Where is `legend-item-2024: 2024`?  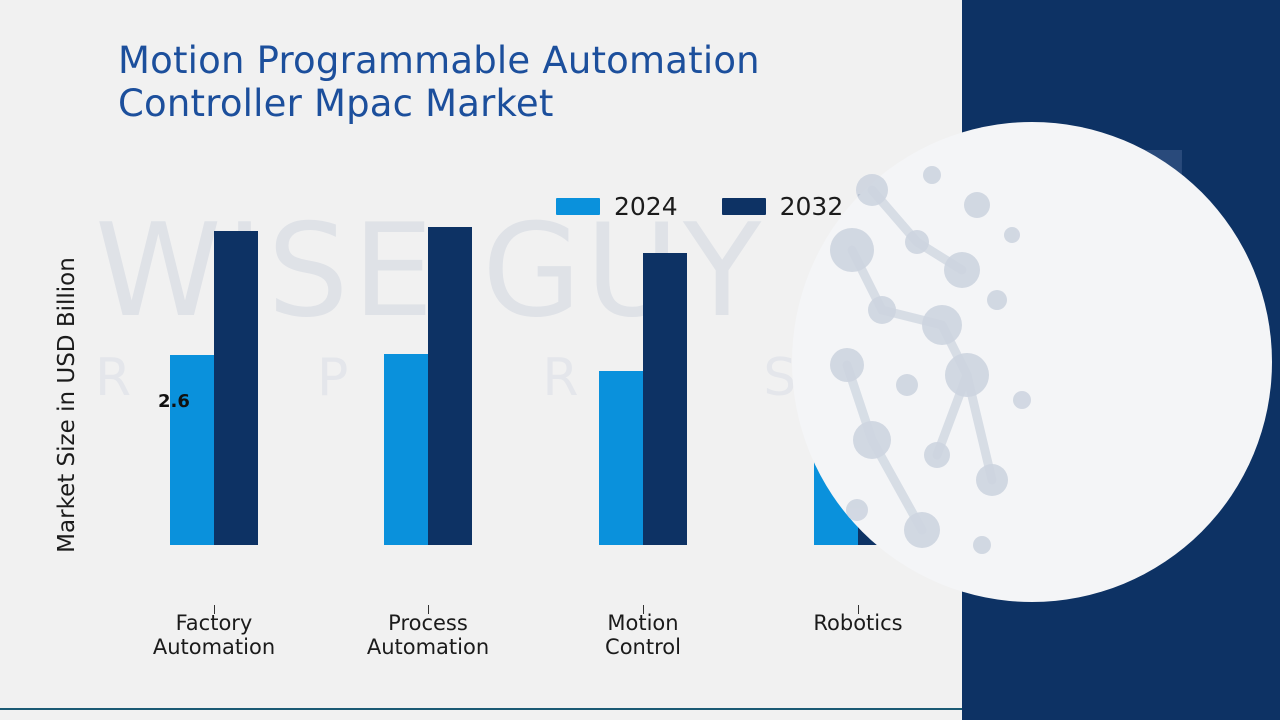 legend-item-2024: 2024 is located at coordinates (617, 206).